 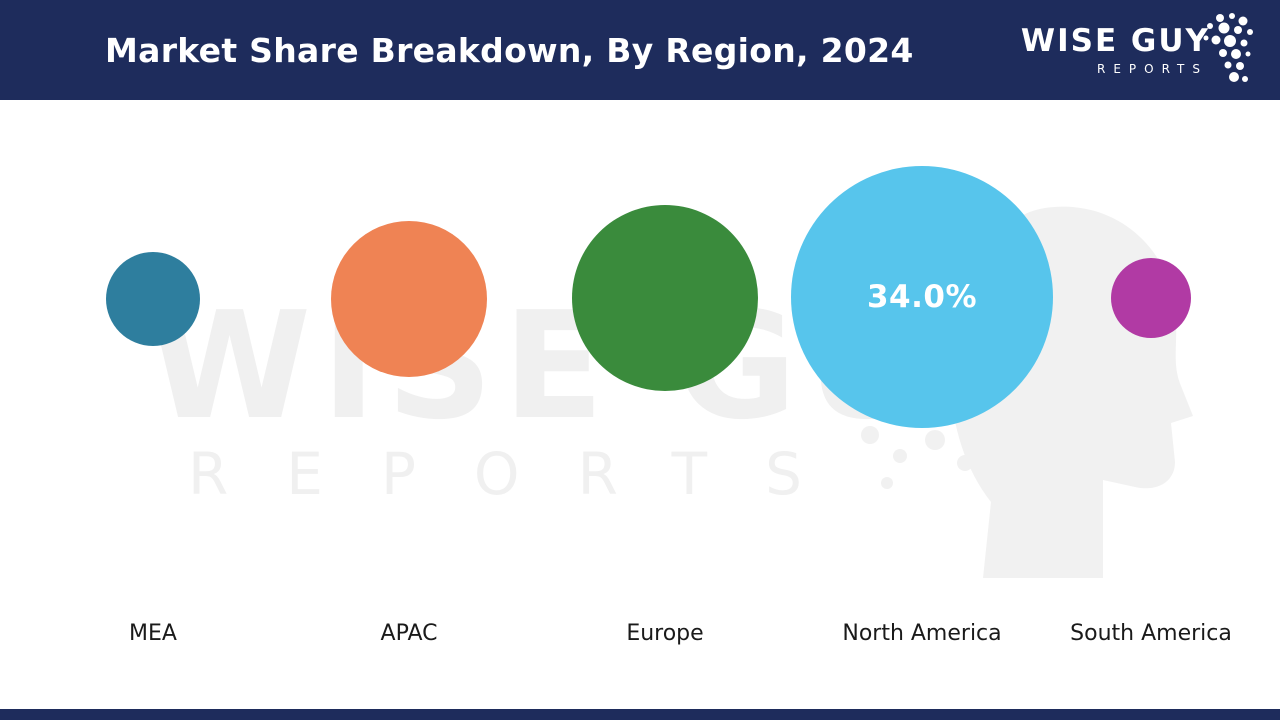 I want to click on category-label-apac: APAC, so click(x=409, y=633).